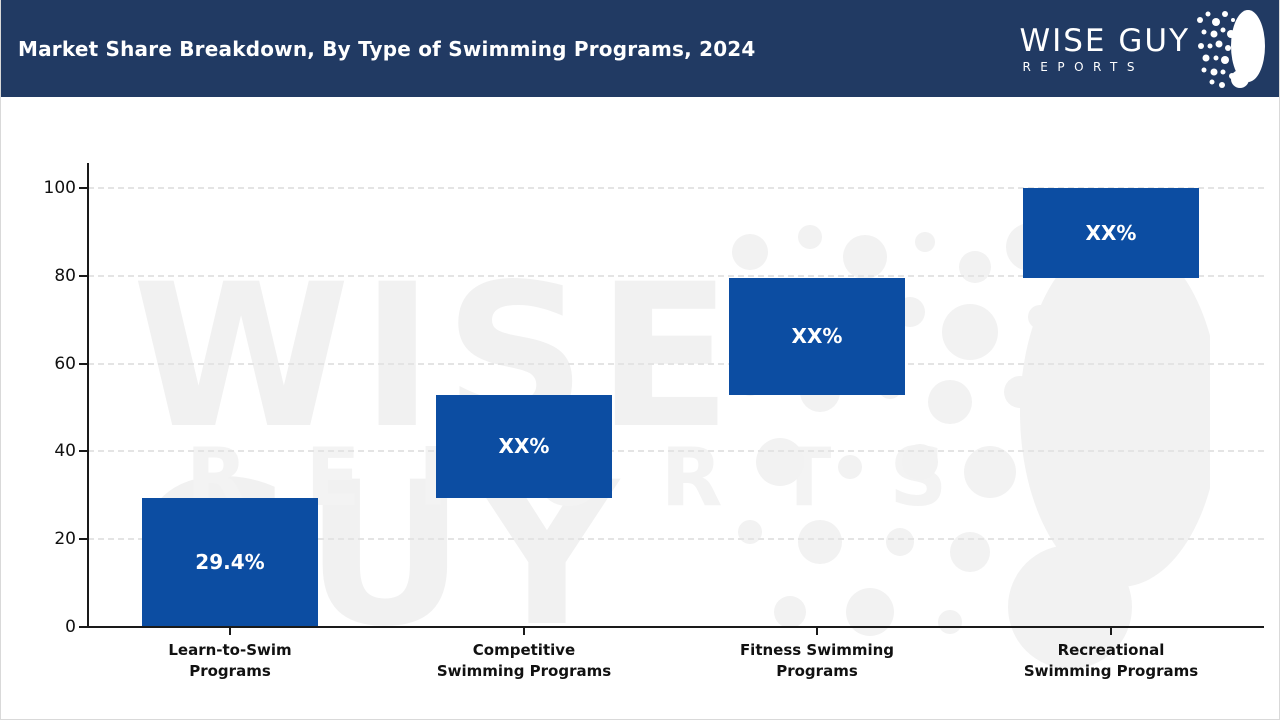 This screenshot has height=720, width=1280. I want to click on y-tick-label: 40, so click(65, 451).